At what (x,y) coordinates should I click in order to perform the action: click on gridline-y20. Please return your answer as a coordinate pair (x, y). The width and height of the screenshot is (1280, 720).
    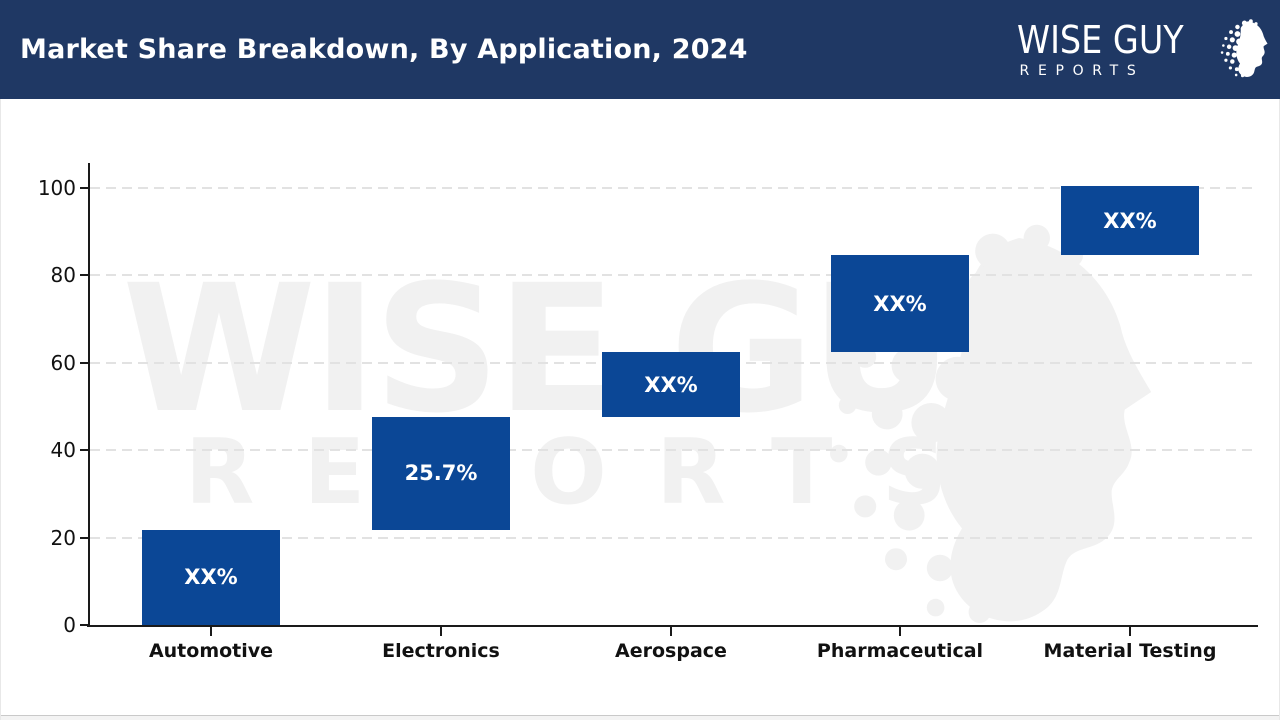
    Looking at the image, I should click on (674, 537).